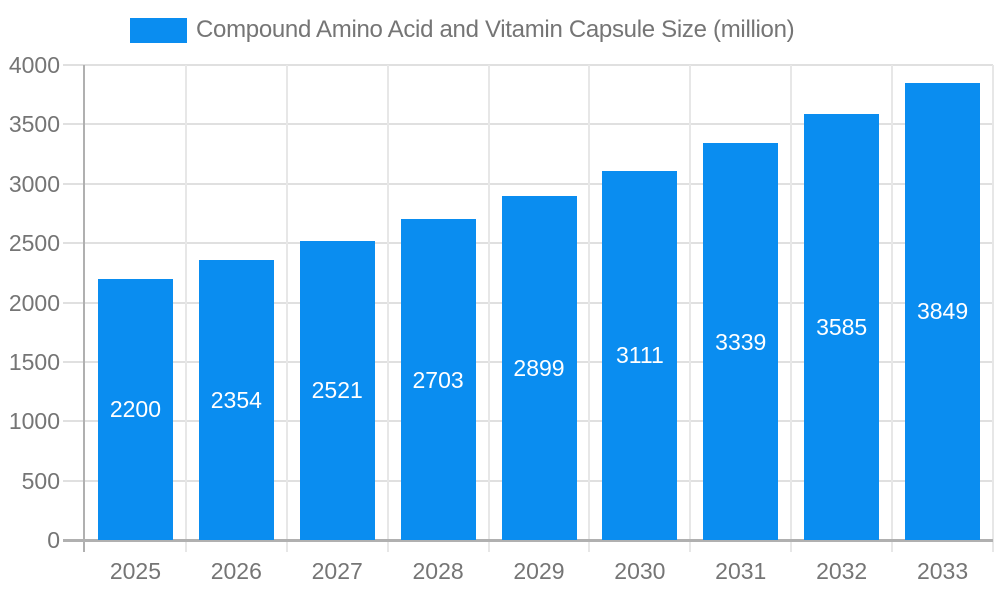 This screenshot has height=600, width=1000. I want to click on x-tick-label: 2027, so click(337, 571).